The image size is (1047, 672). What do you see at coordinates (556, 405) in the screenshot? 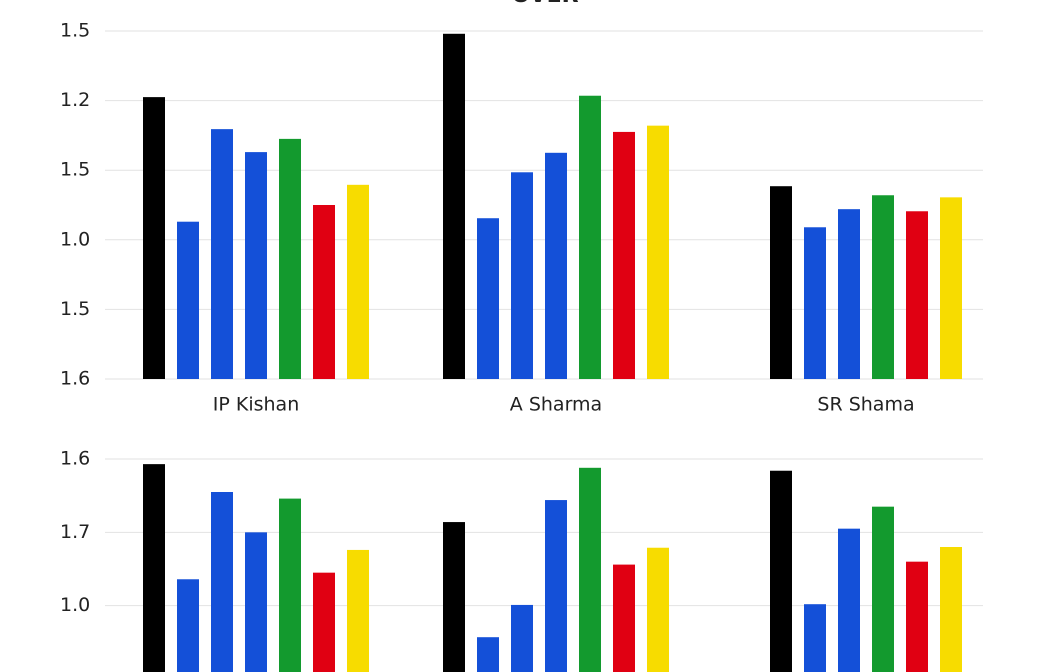
I see `x-tick-label: A Sharma` at bounding box center [556, 405].